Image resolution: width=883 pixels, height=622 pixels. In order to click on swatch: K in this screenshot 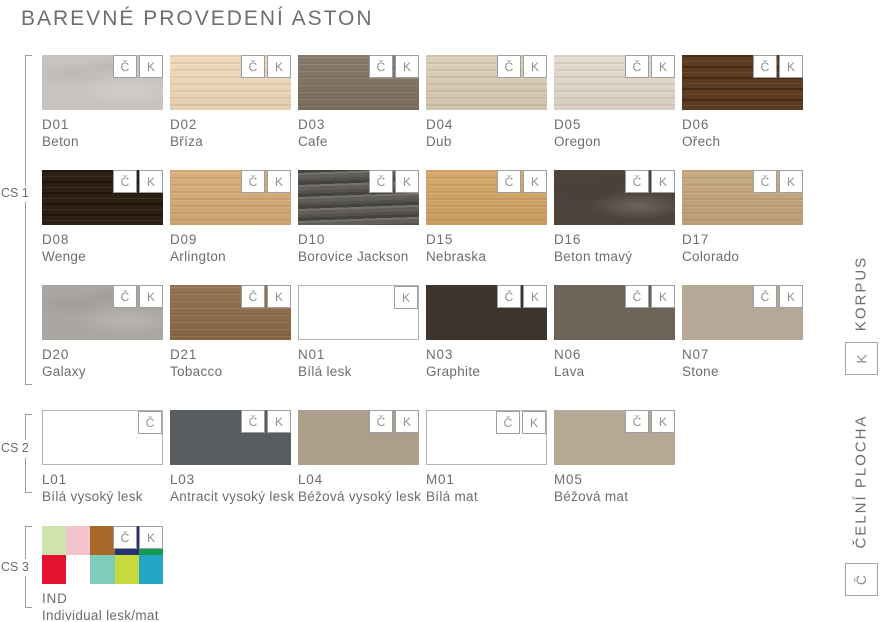, I will do `click(358, 312)`.